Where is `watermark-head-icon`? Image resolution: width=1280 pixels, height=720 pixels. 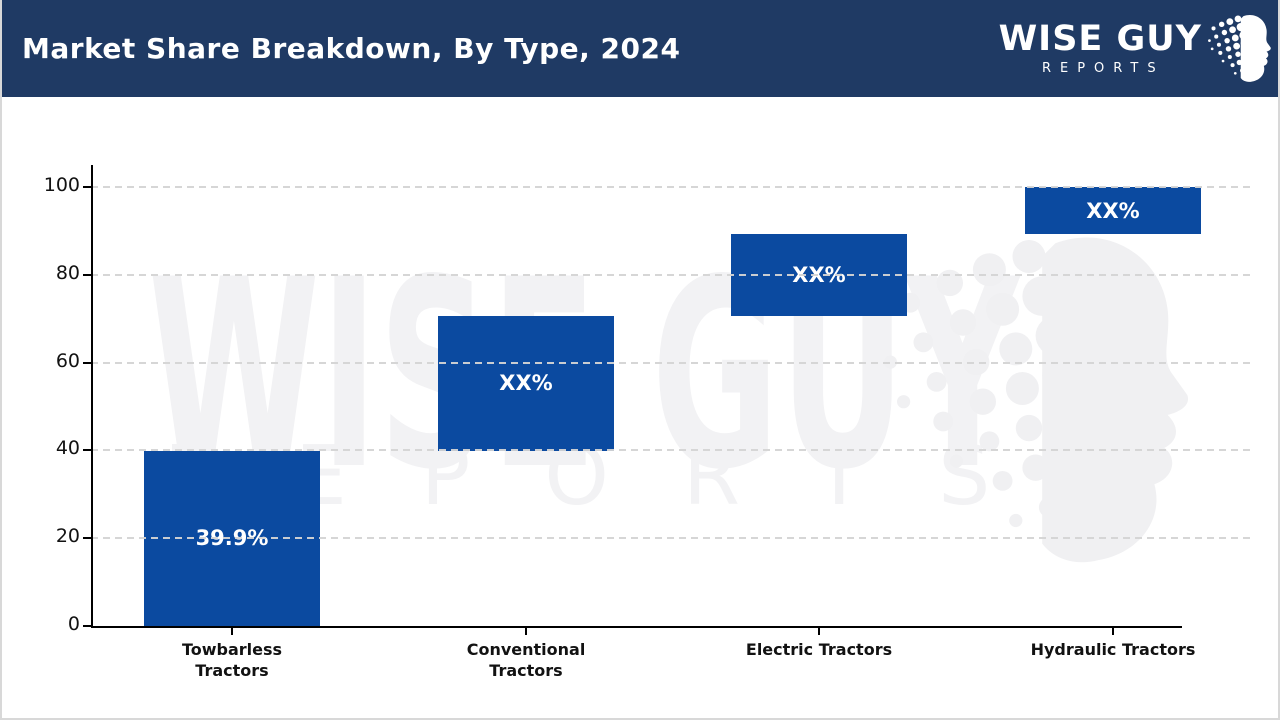
watermark-head-icon is located at coordinates (1036, 400).